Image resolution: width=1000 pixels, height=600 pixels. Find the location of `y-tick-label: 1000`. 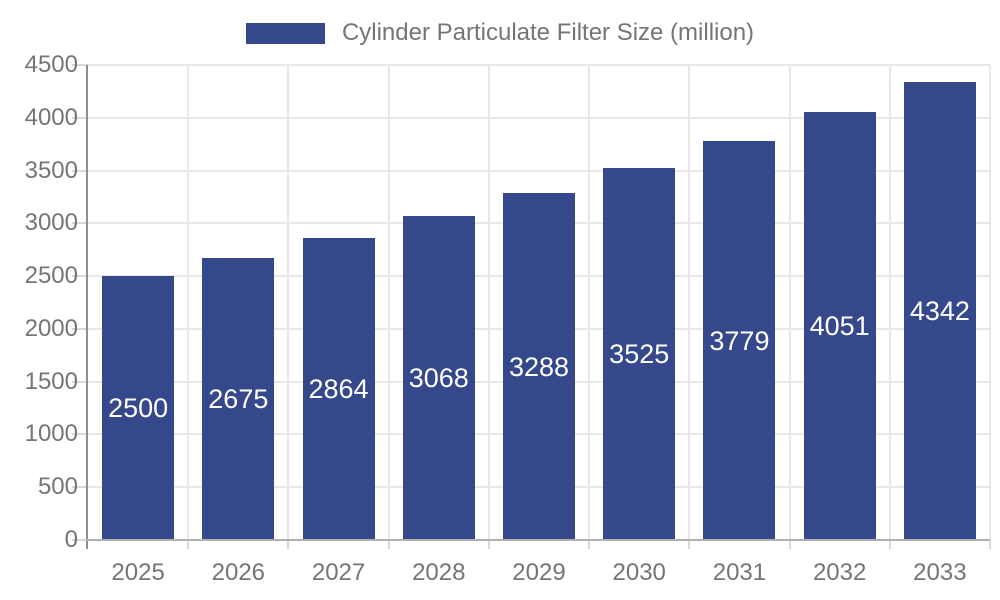

y-tick-label: 1000 is located at coordinates (51, 434).